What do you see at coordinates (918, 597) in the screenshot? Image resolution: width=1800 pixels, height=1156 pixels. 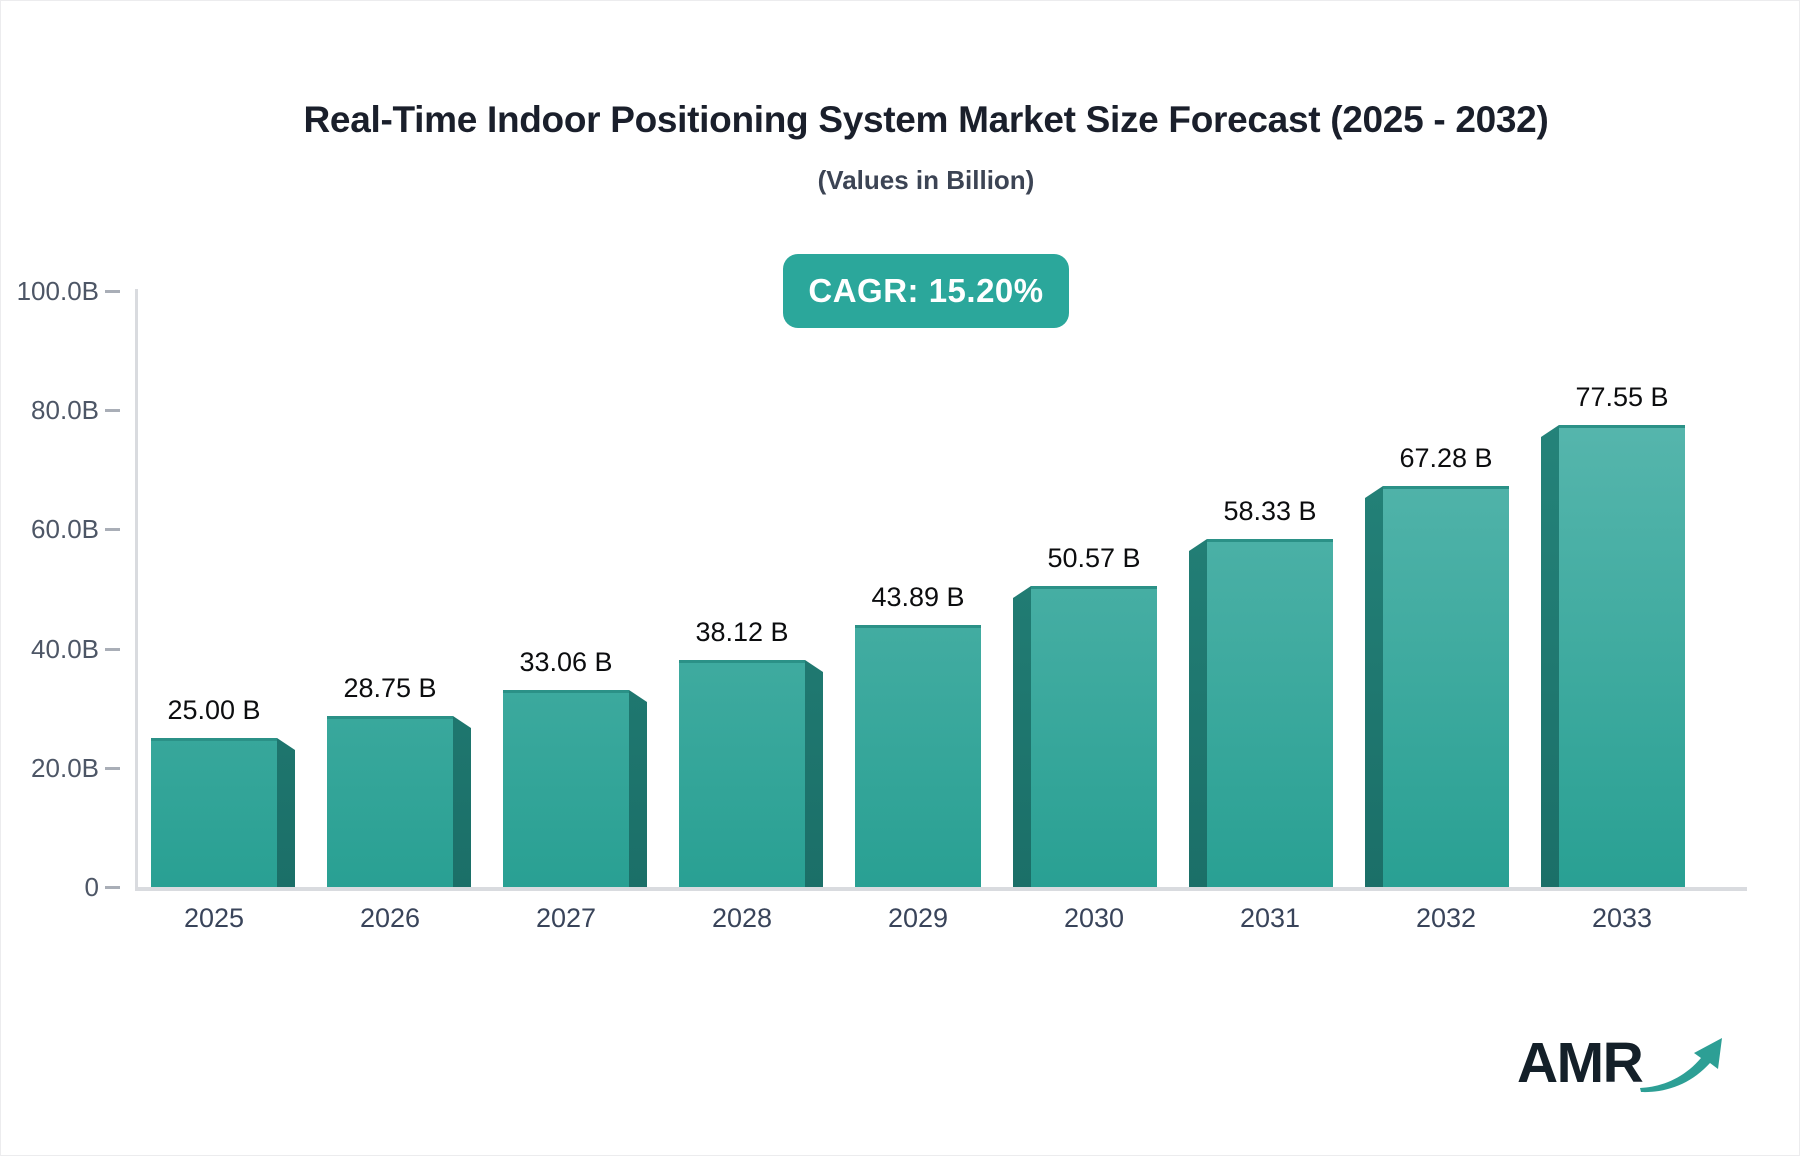 I see `bar-value-label-2029: 43.89 B` at bounding box center [918, 597].